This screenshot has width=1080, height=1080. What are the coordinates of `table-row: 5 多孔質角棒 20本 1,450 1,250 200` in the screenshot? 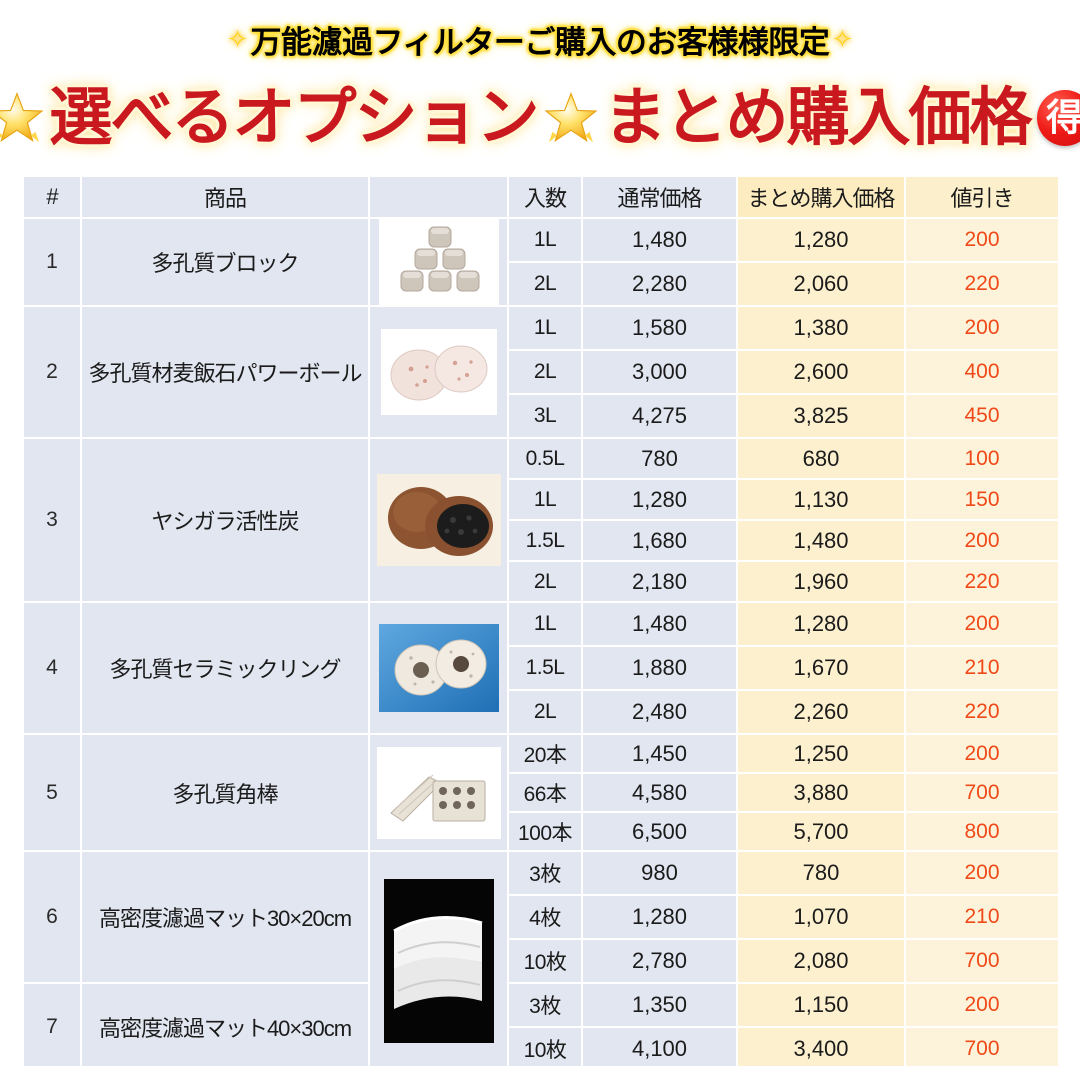 It's located at (541, 792).